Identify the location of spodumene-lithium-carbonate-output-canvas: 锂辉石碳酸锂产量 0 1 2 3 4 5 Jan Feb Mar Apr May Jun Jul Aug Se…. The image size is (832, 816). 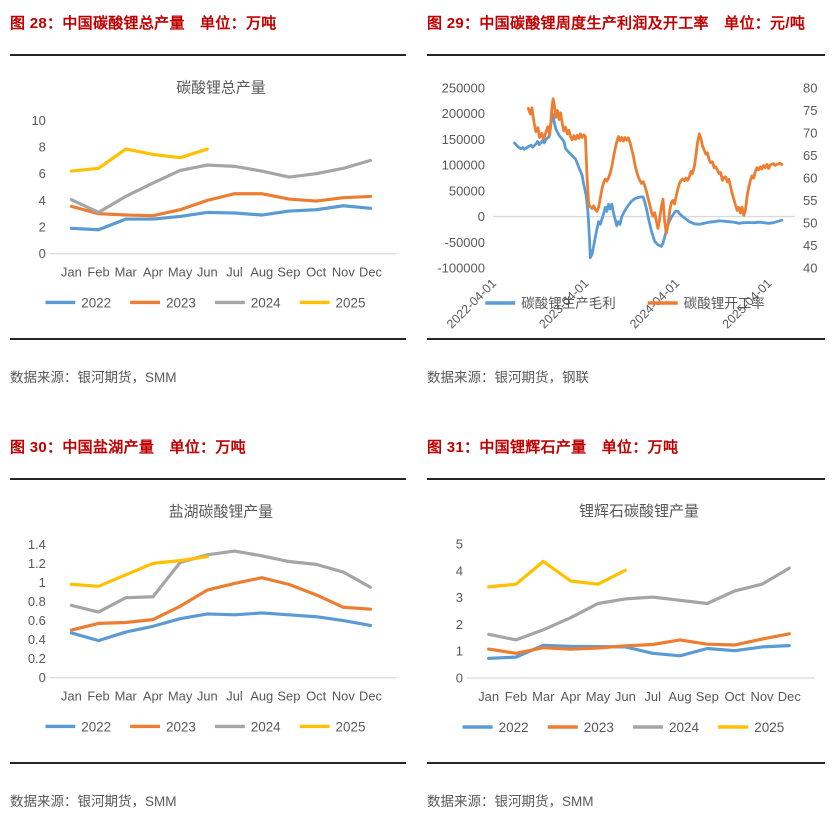
(635, 619).